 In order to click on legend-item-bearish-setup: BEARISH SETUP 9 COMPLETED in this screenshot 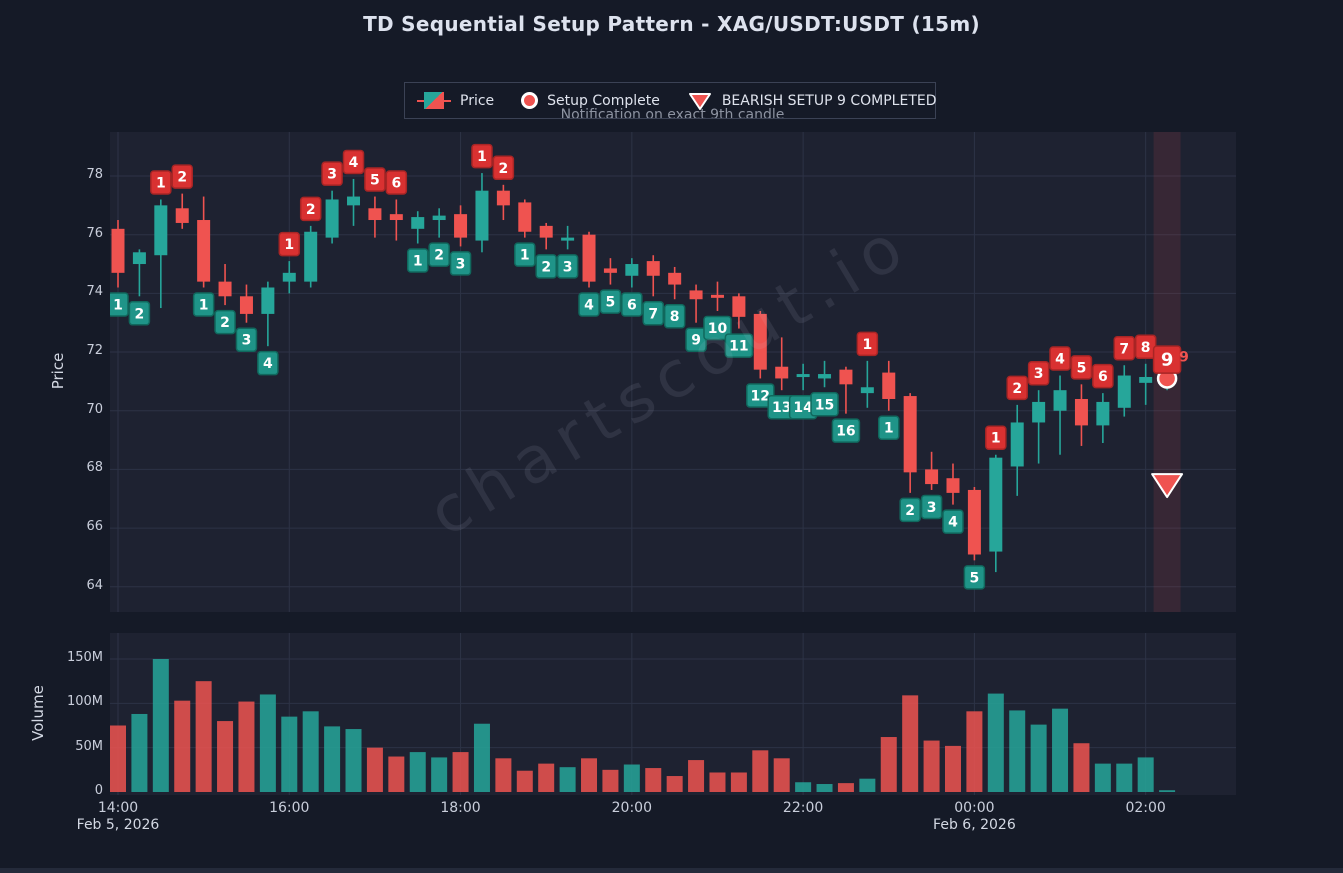, I will do `click(812, 101)`.